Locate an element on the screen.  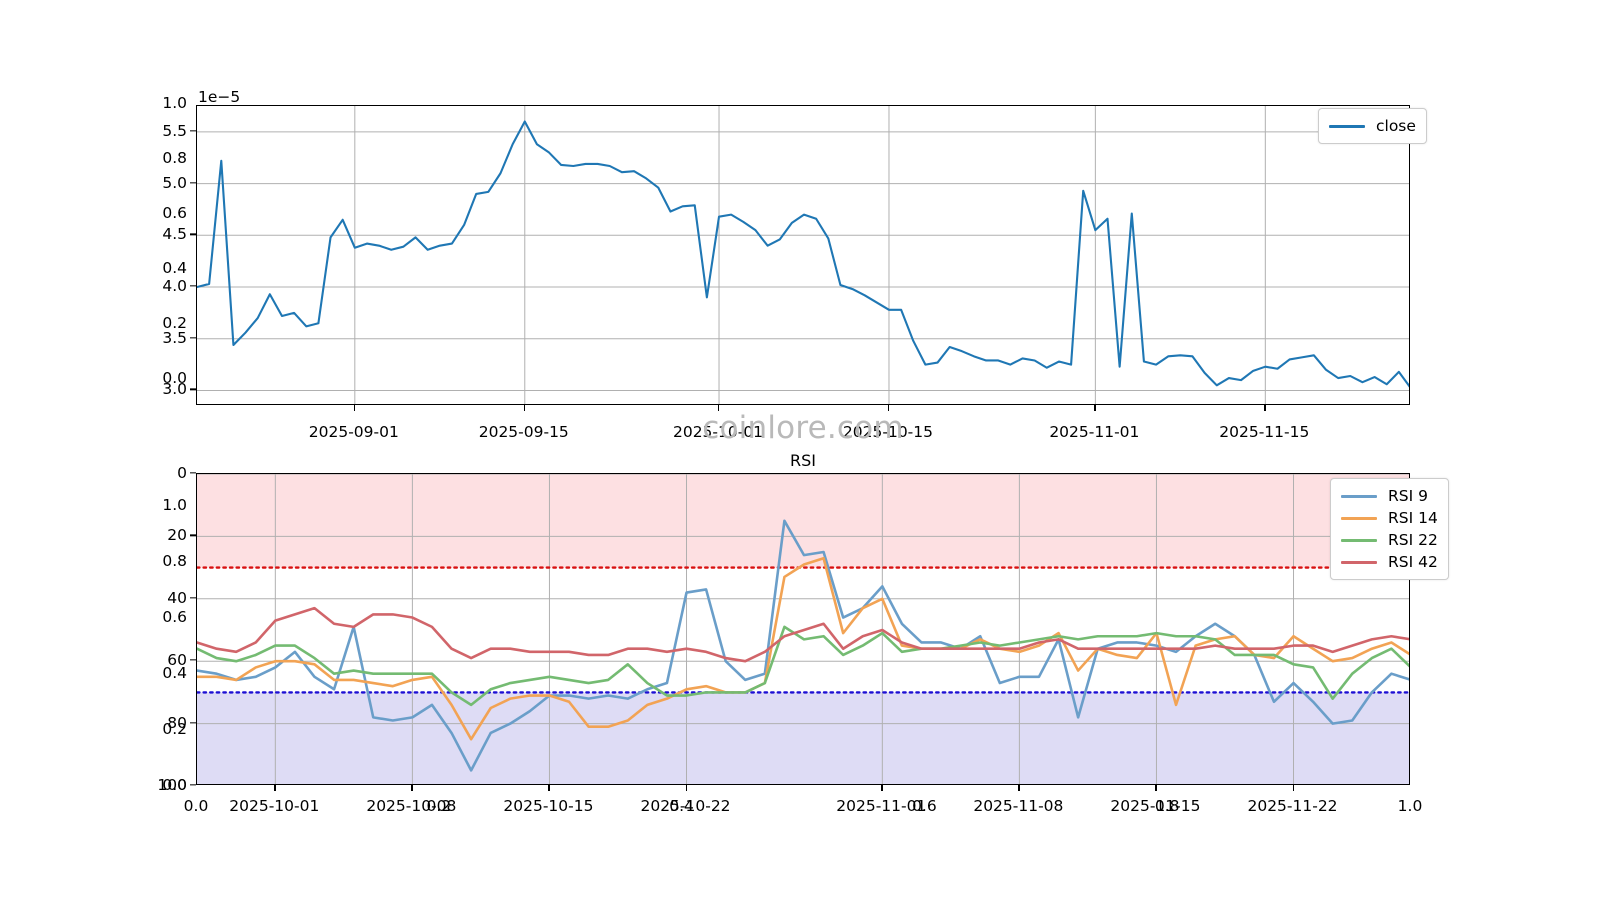
legend-item-rsi-22: RSI 22 is located at coordinates (1389, 540).